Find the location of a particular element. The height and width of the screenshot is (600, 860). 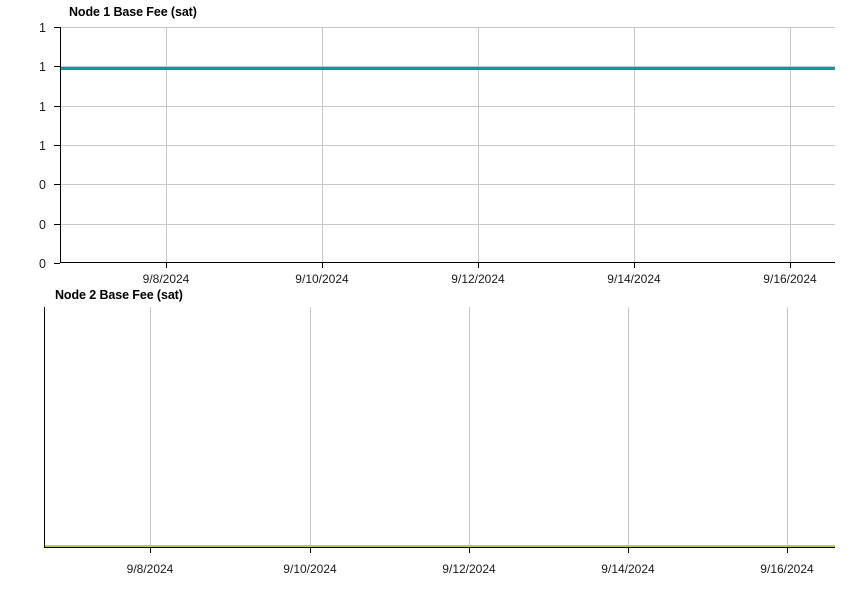

data-series-node-1-base-fee is located at coordinates (447, 68).